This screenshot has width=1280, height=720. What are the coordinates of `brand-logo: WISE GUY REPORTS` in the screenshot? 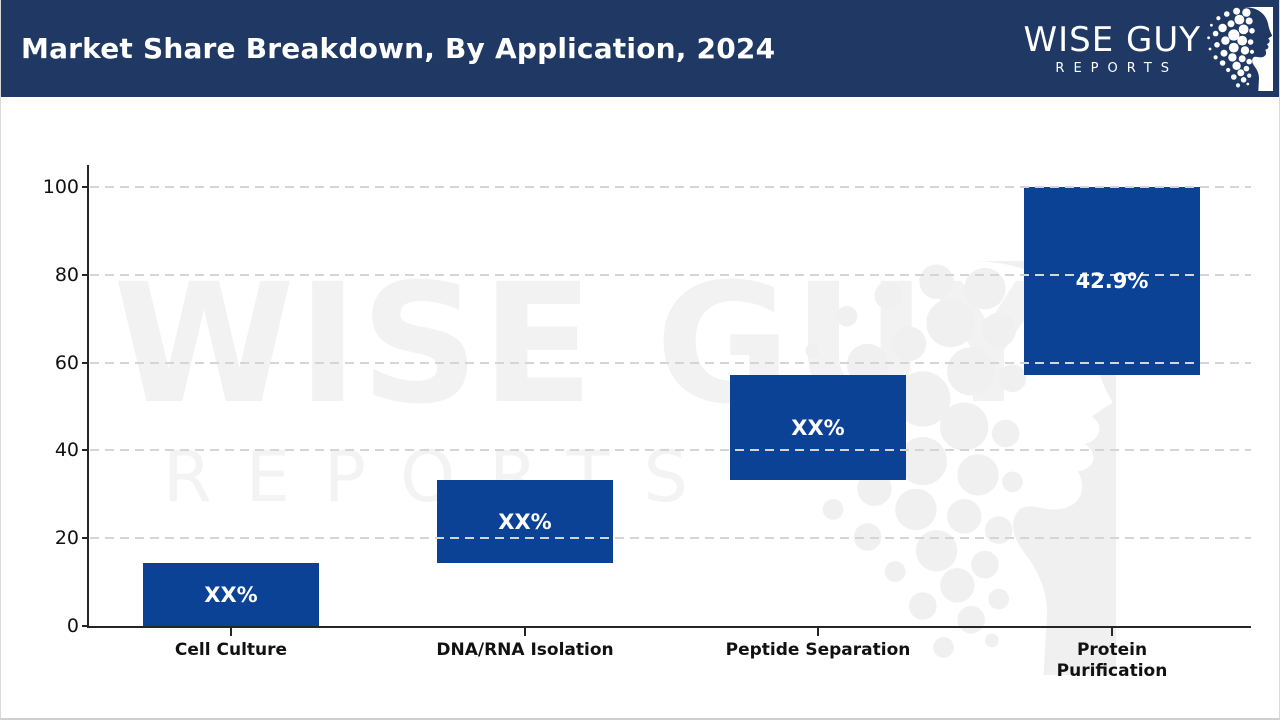 It's located at (1148, 48).